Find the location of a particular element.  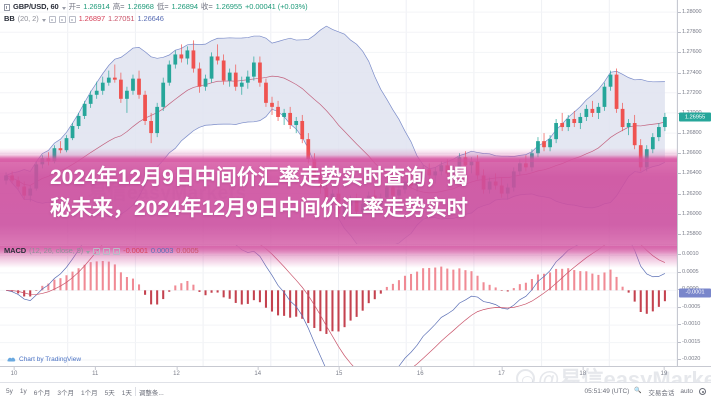

price-axis-tick: 1.27200 is located at coordinates (690, 93).